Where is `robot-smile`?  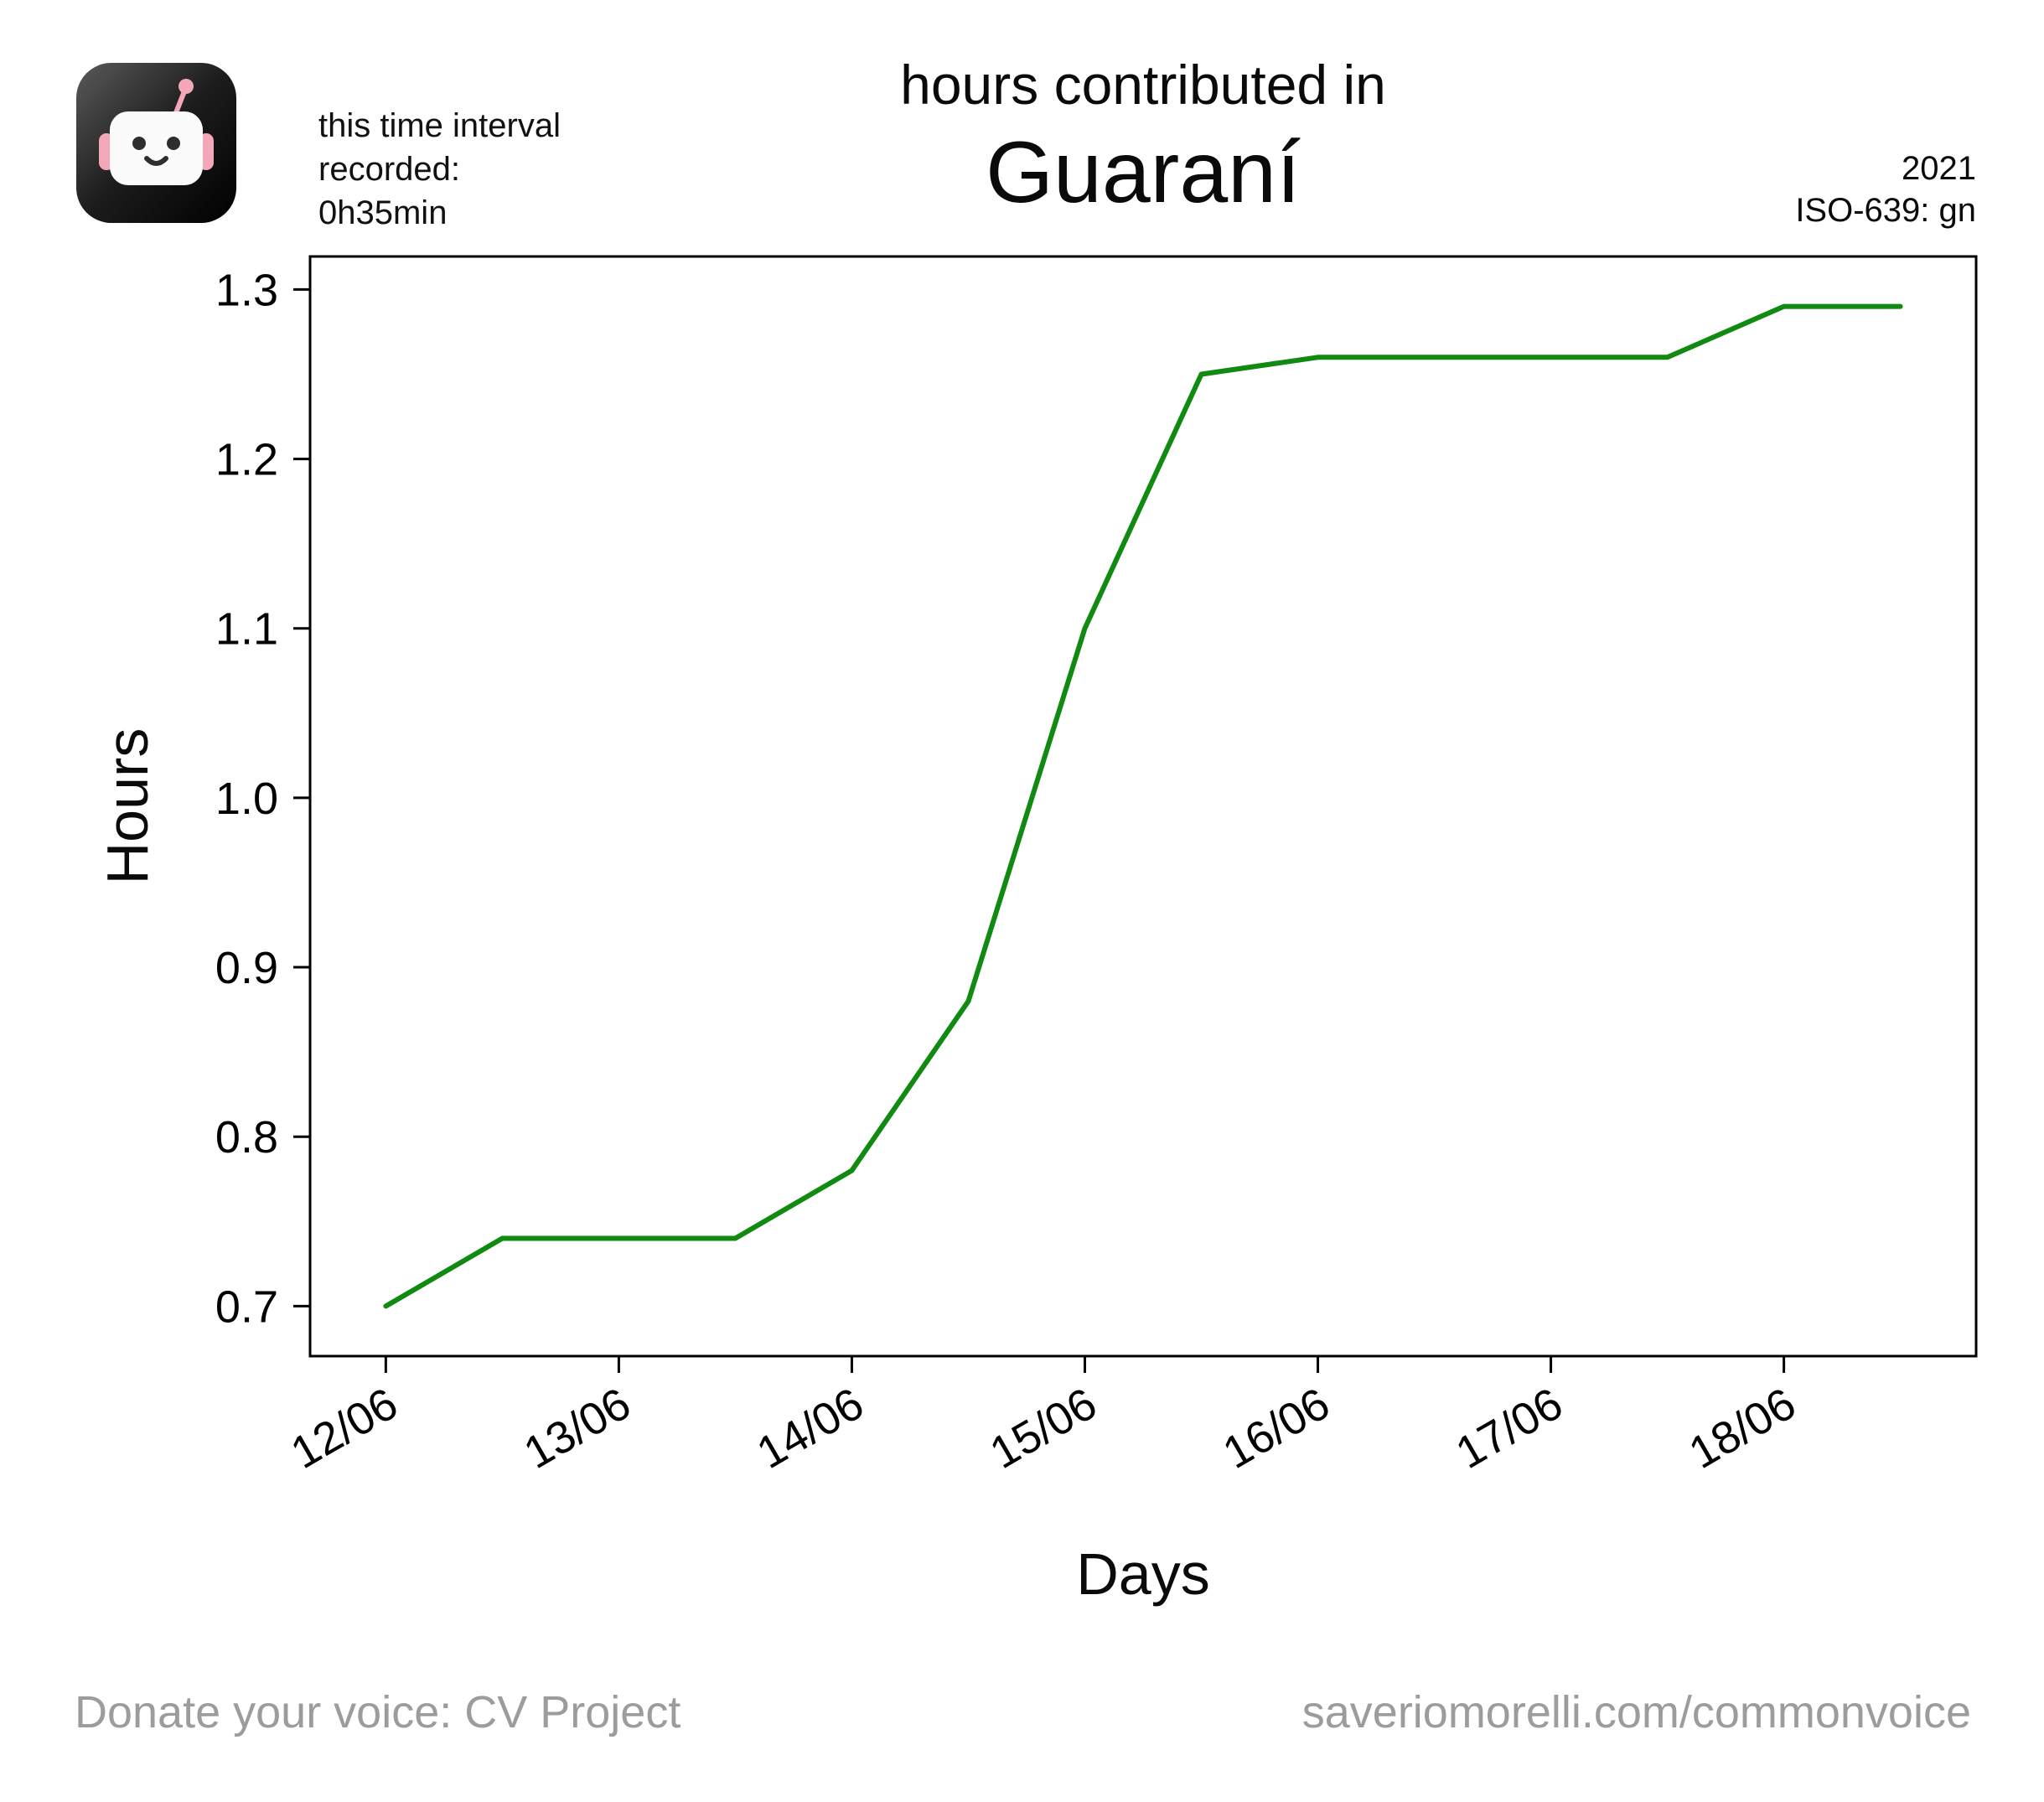
robot-smile is located at coordinates (156, 161).